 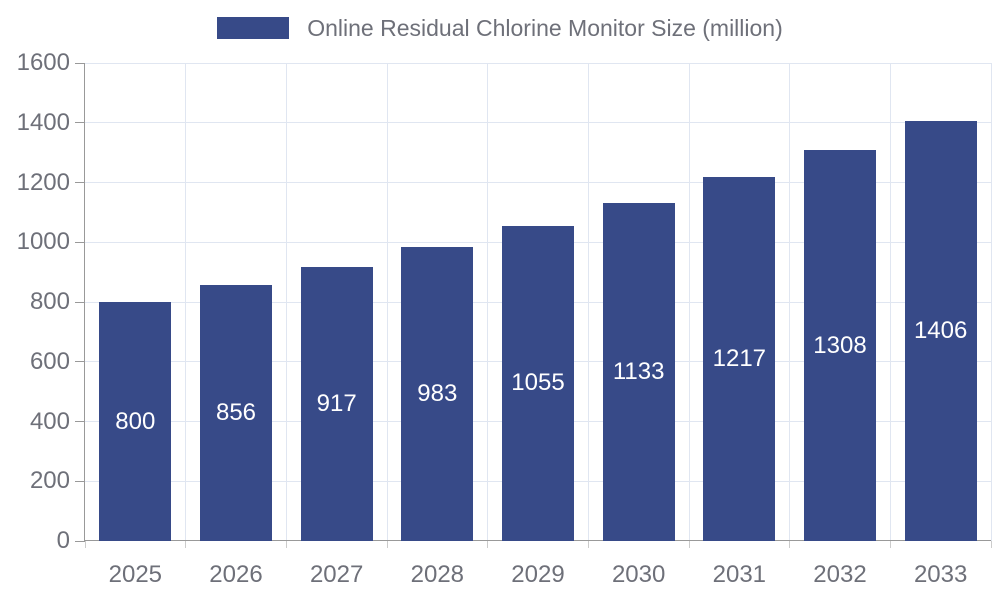 What do you see at coordinates (43, 122) in the screenshot?
I see `y-axis-label: 1400` at bounding box center [43, 122].